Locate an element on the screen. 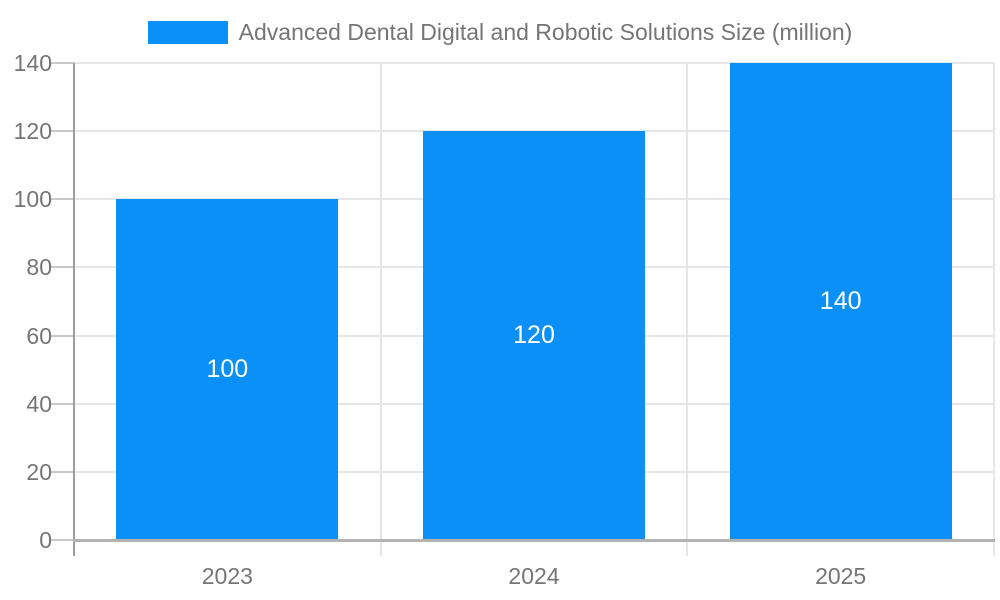 The height and width of the screenshot is (600, 1000). bar-value-label: 100 is located at coordinates (227, 369).